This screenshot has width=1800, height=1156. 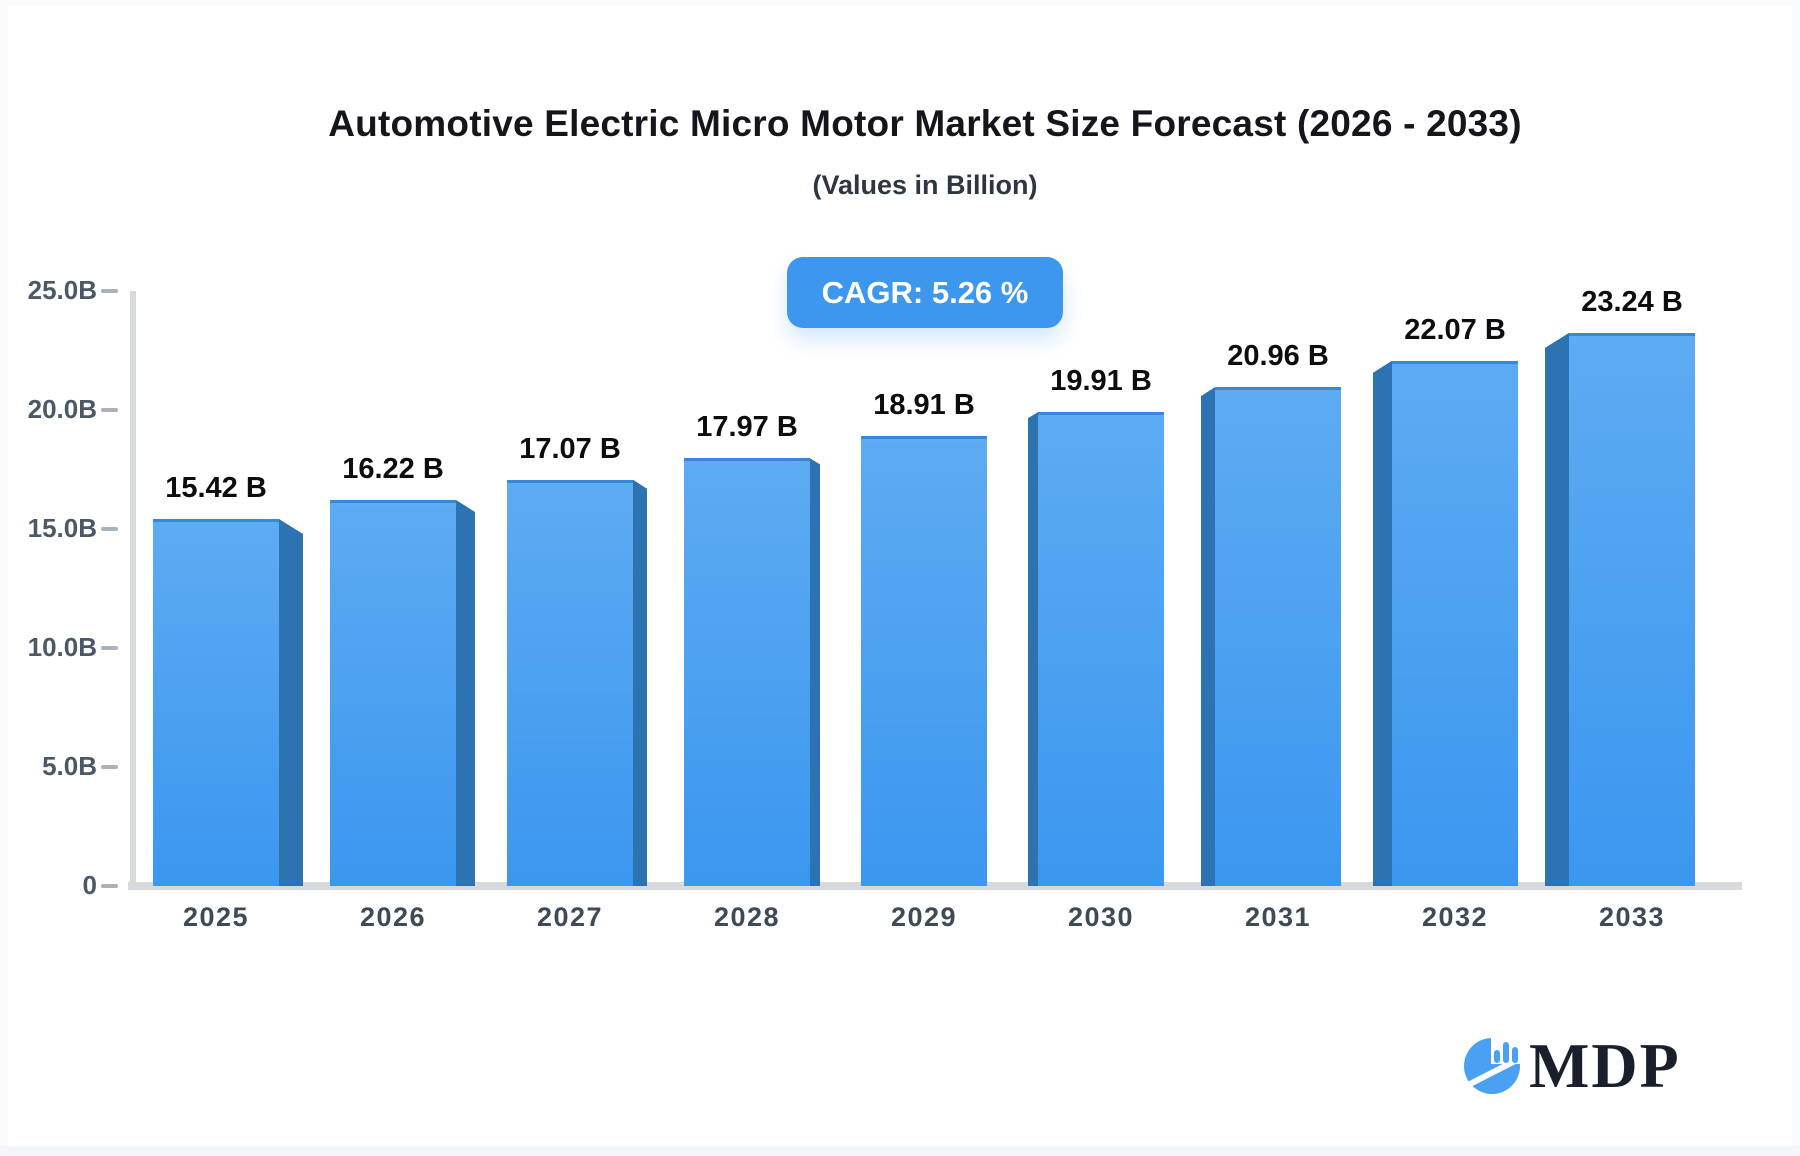 What do you see at coordinates (62, 528) in the screenshot?
I see `y-tick-label: 15.0B` at bounding box center [62, 528].